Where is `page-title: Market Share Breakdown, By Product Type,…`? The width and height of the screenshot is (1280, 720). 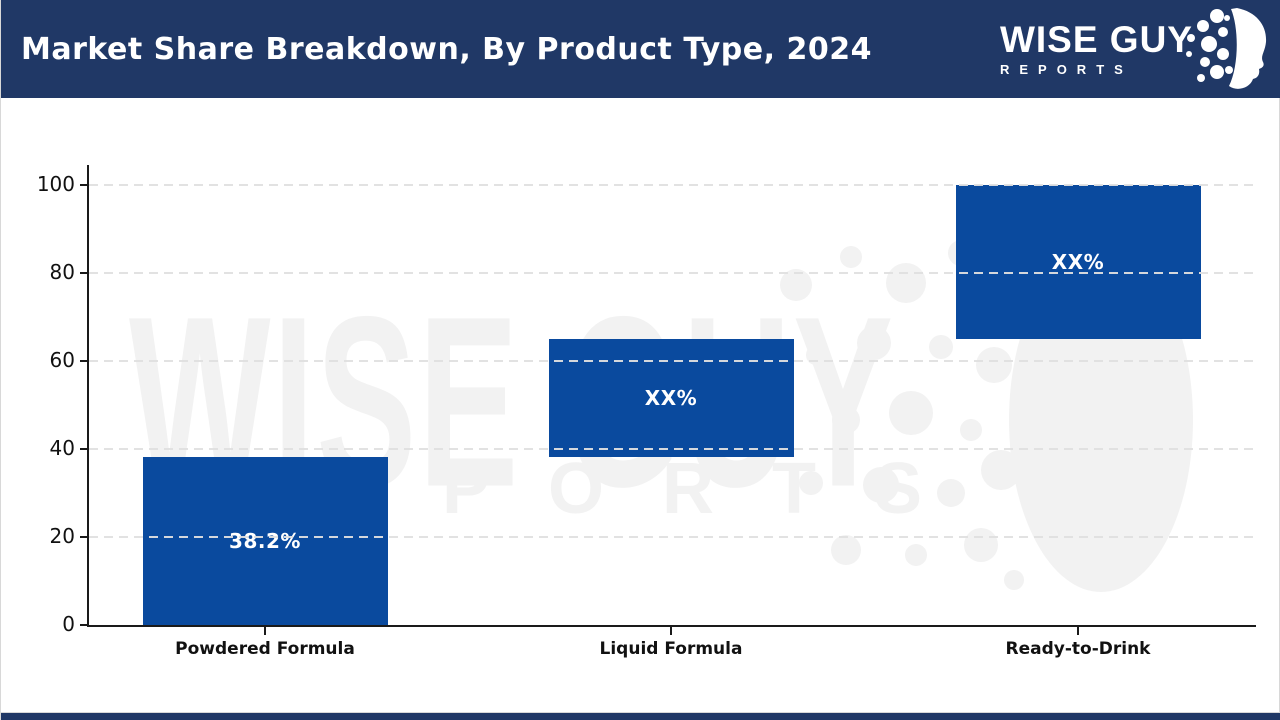
page-title: Market Share Breakdown, By Product Type,… is located at coordinates (446, 49).